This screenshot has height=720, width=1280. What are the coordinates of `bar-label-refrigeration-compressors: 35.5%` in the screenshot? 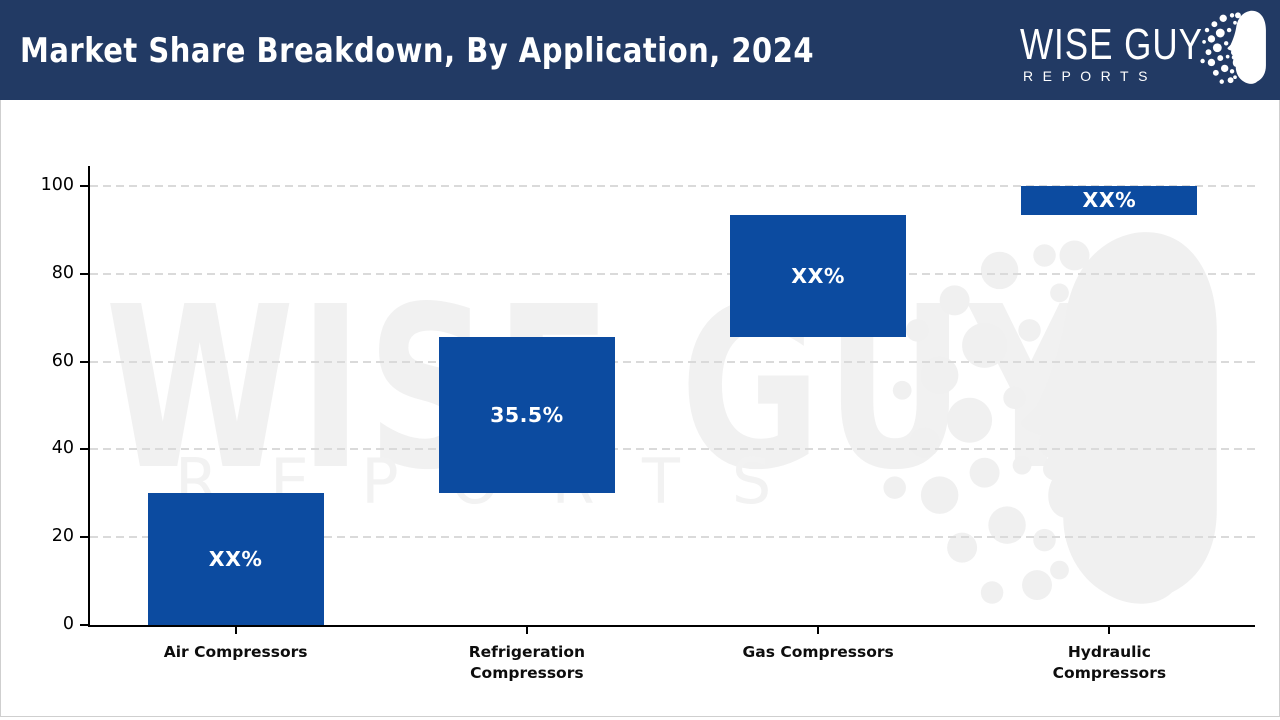 It's located at (527, 415).